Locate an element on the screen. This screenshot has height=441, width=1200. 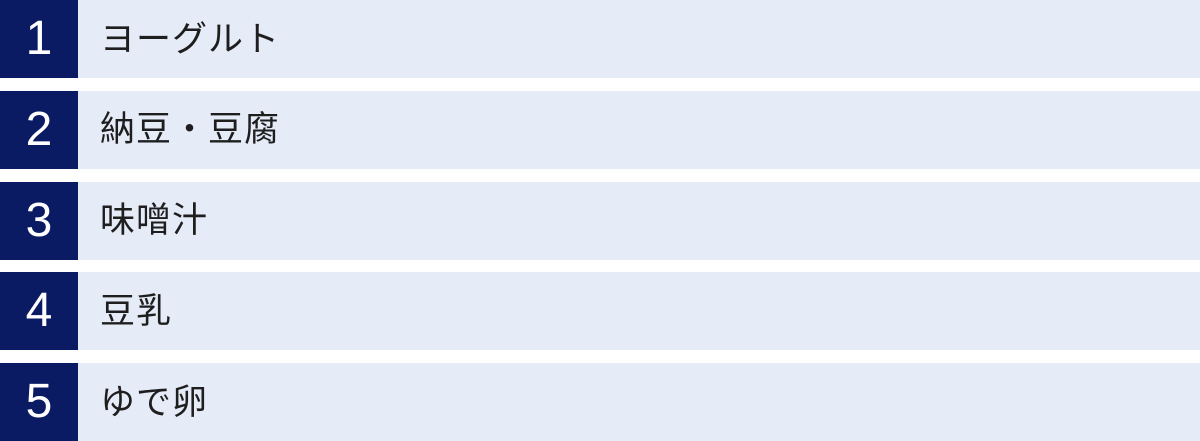
ranking-item-label: 納豆・豆腐 is located at coordinates (190, 130).